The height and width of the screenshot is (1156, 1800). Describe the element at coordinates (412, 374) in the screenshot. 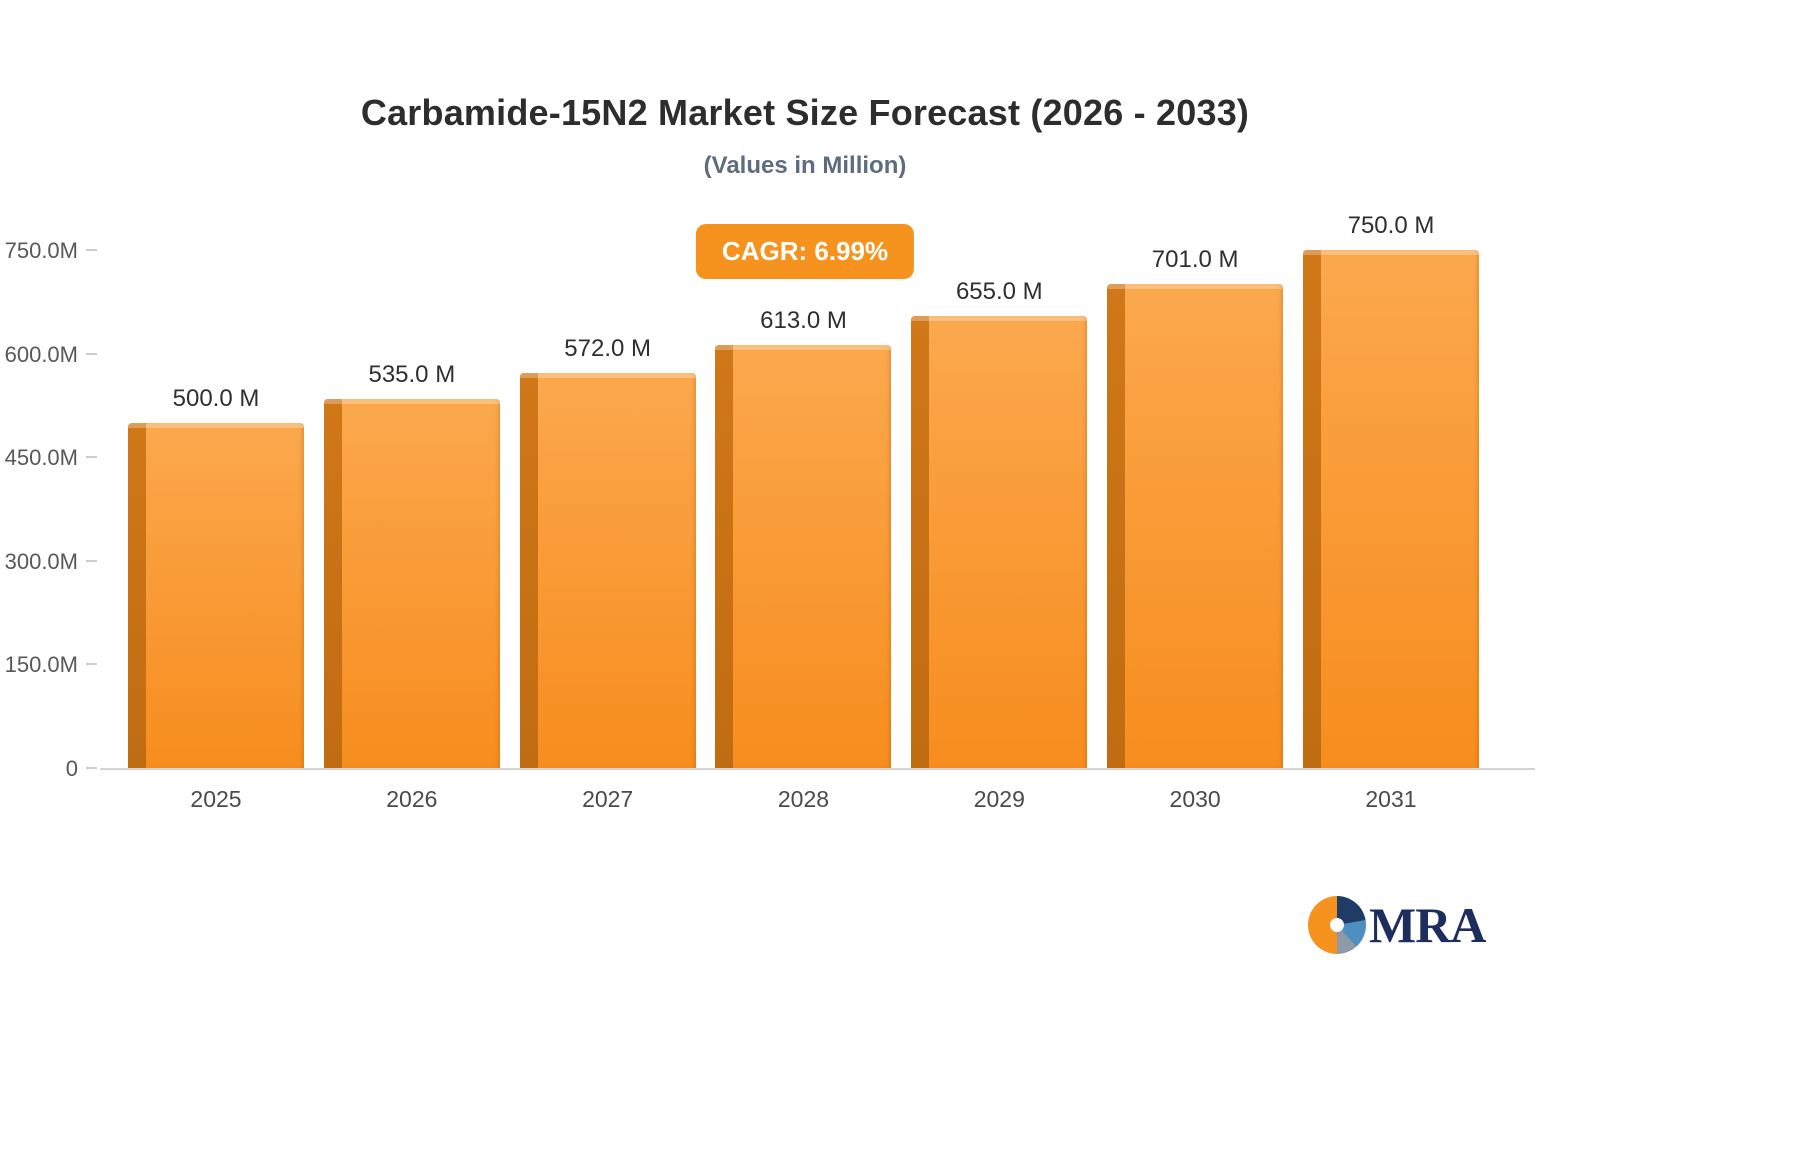

I see `bar-value-label: 535.0 M` at that location.